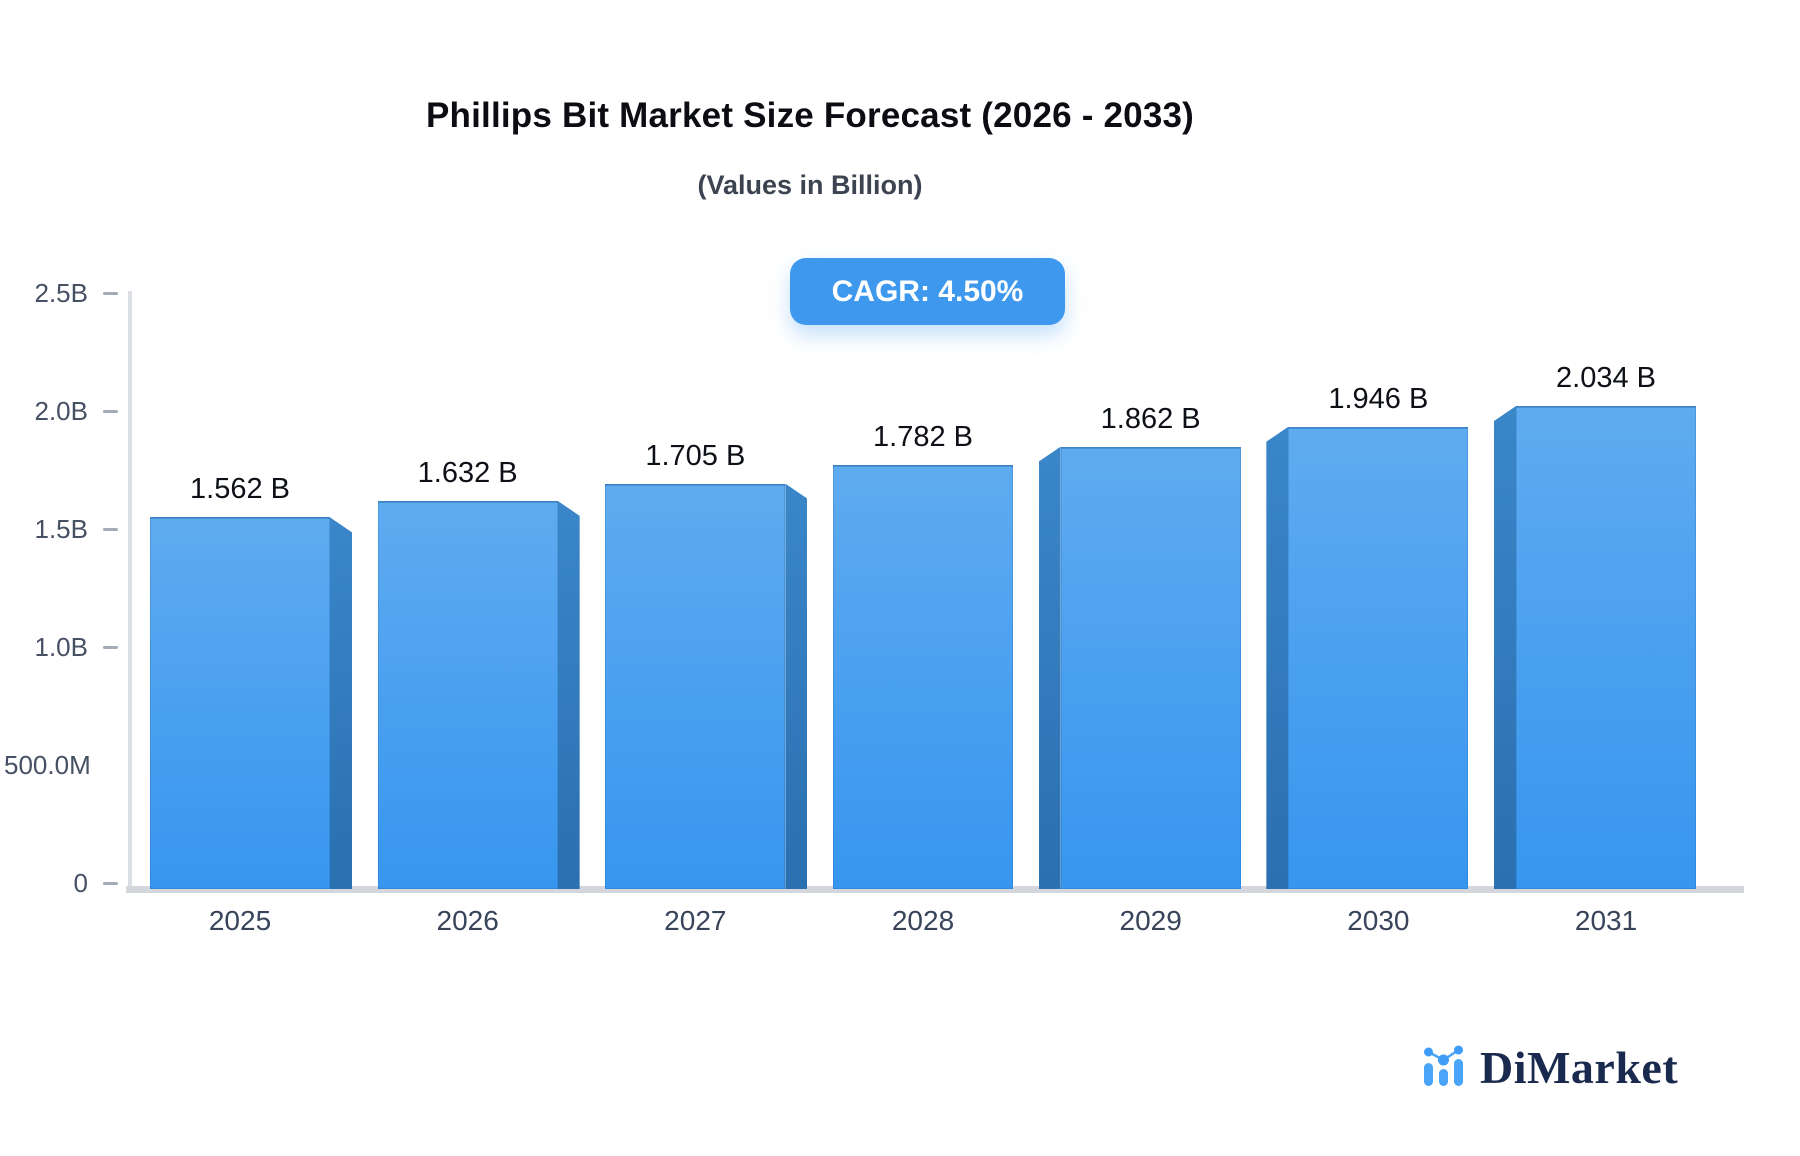 This screenshot has width=1800, height=1156. I want to click on y-axis-tick-label: 1.5B, so click(61, 529).